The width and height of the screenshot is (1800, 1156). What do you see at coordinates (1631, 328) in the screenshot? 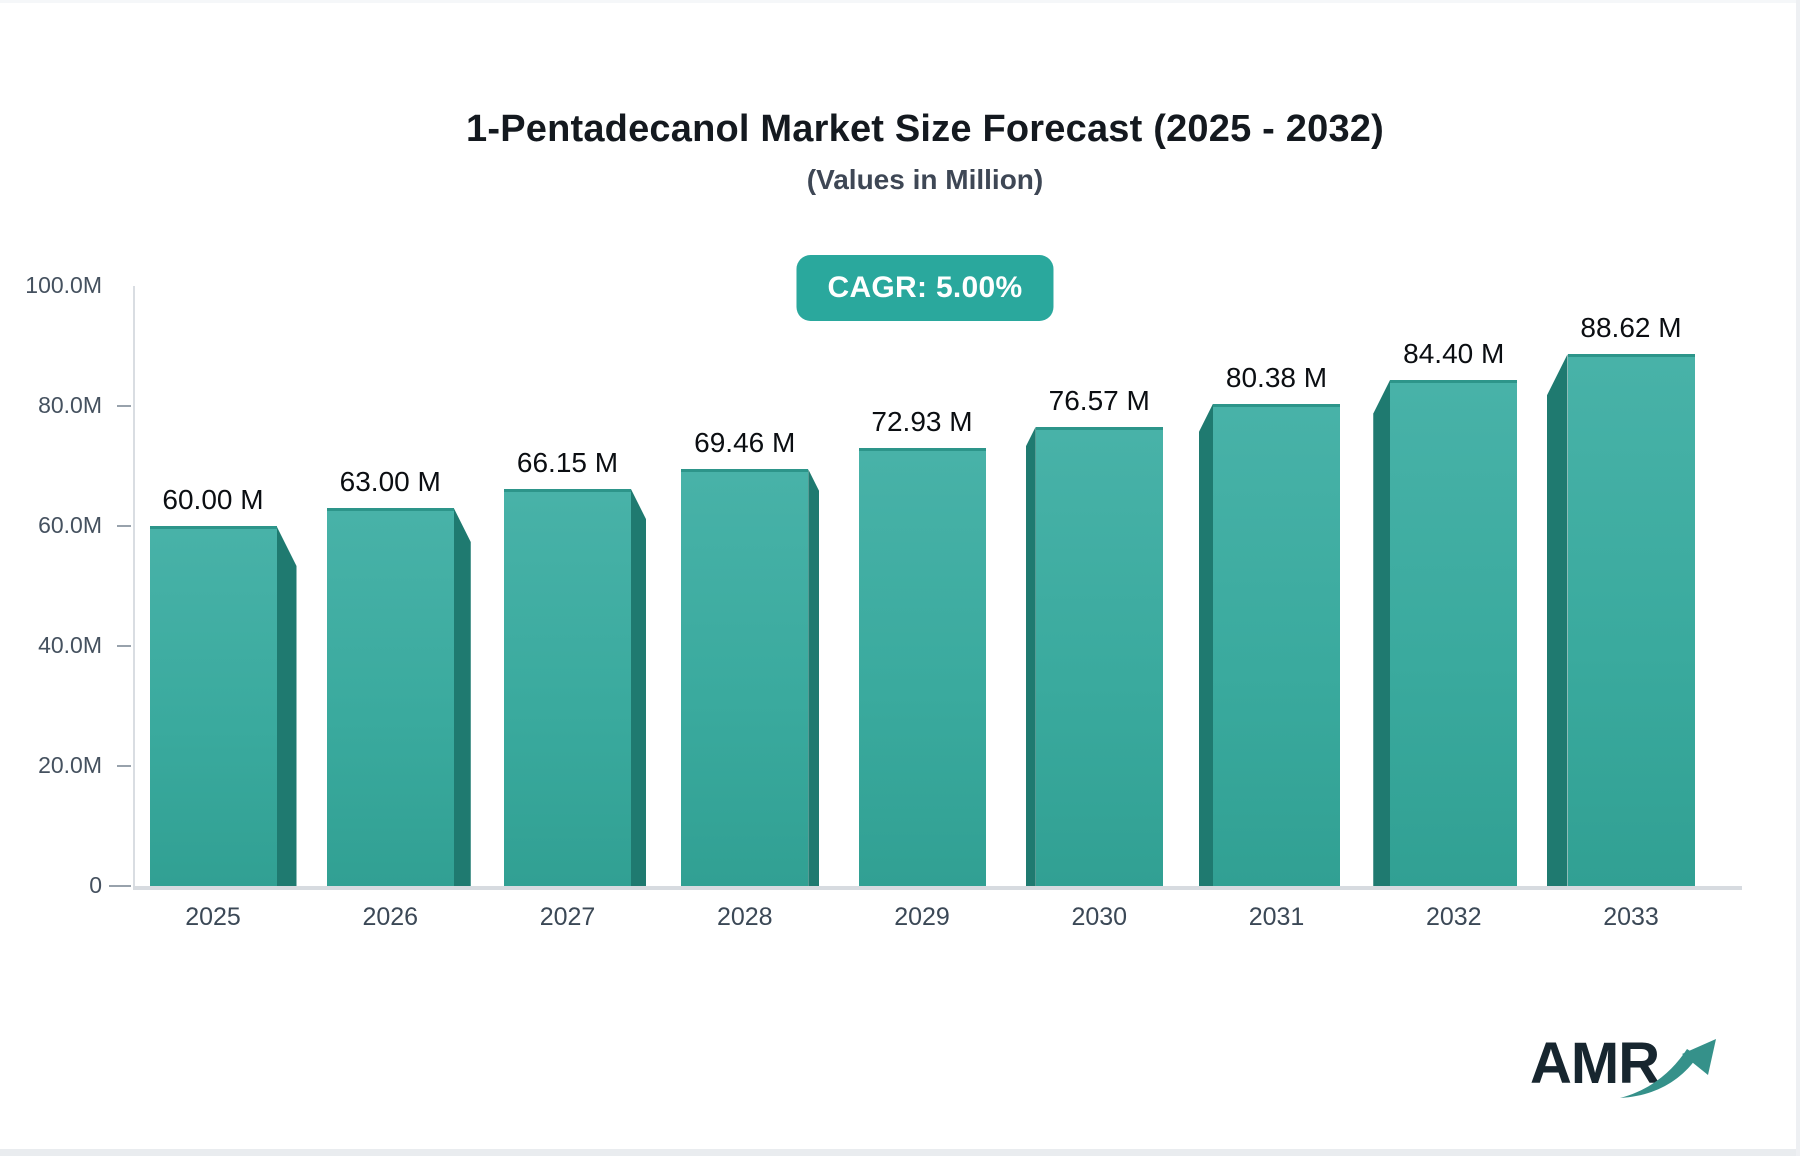
I see `bar-value-label: 88.62 M` at bounding box center [1631, 328].